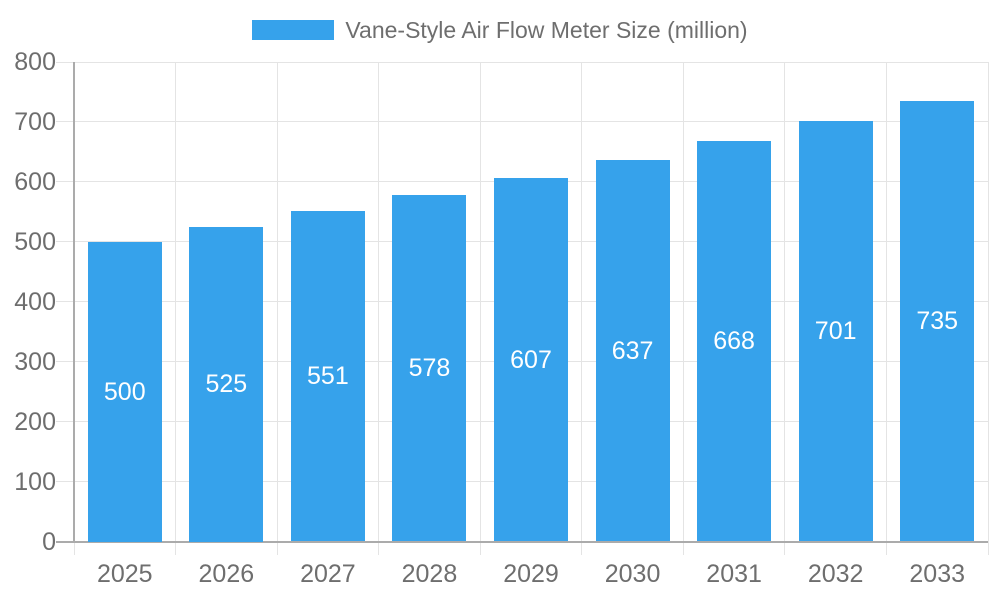 This screenshot has width=1000, height=600. Describe the element at coordinates (35, 361) in the screenshot. I see `y-axis-label: 300` at that location.